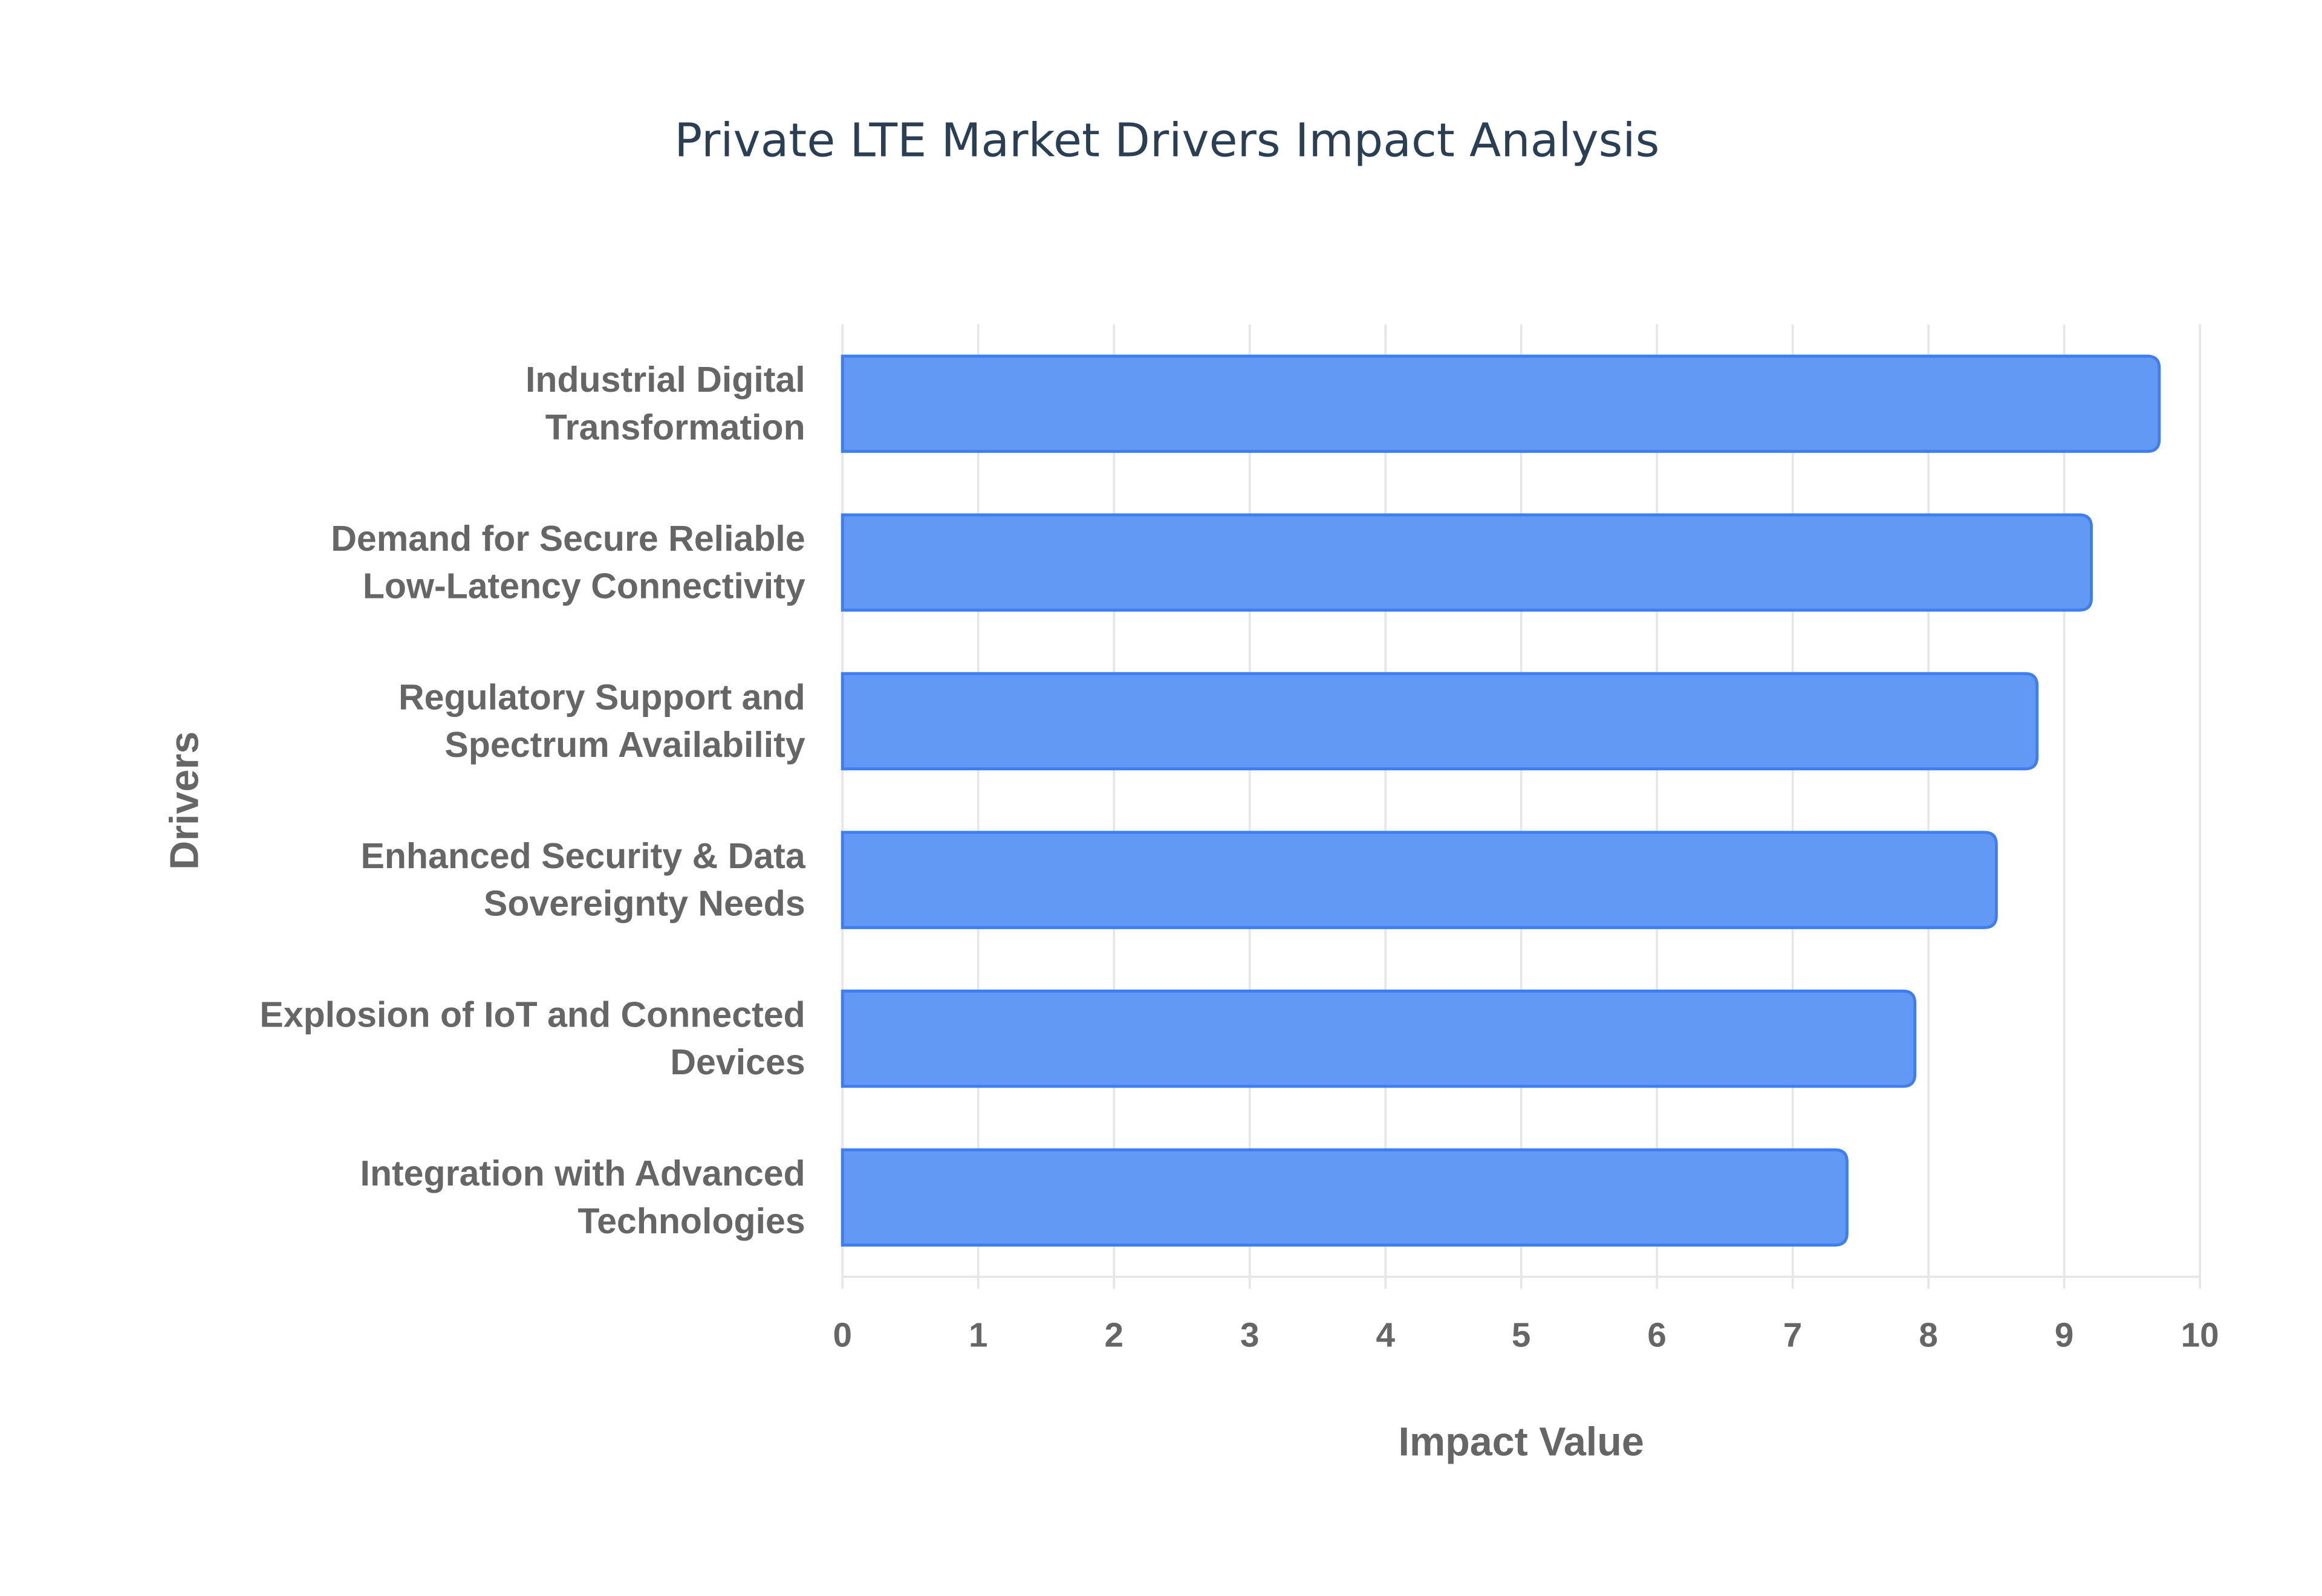  I want to click on x-axis-label: Impact Value, so click(1521, 1441).